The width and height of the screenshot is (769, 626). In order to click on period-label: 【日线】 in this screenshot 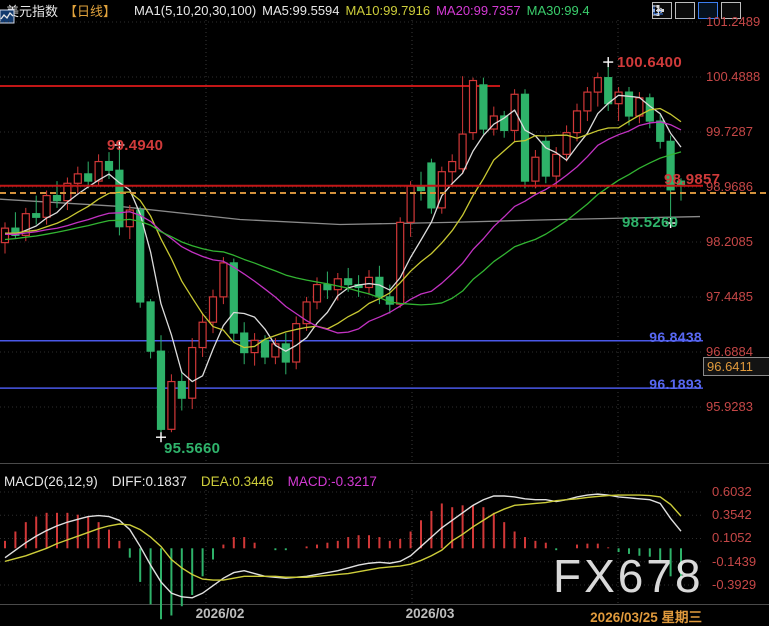, I will do `click(90, 11)`.